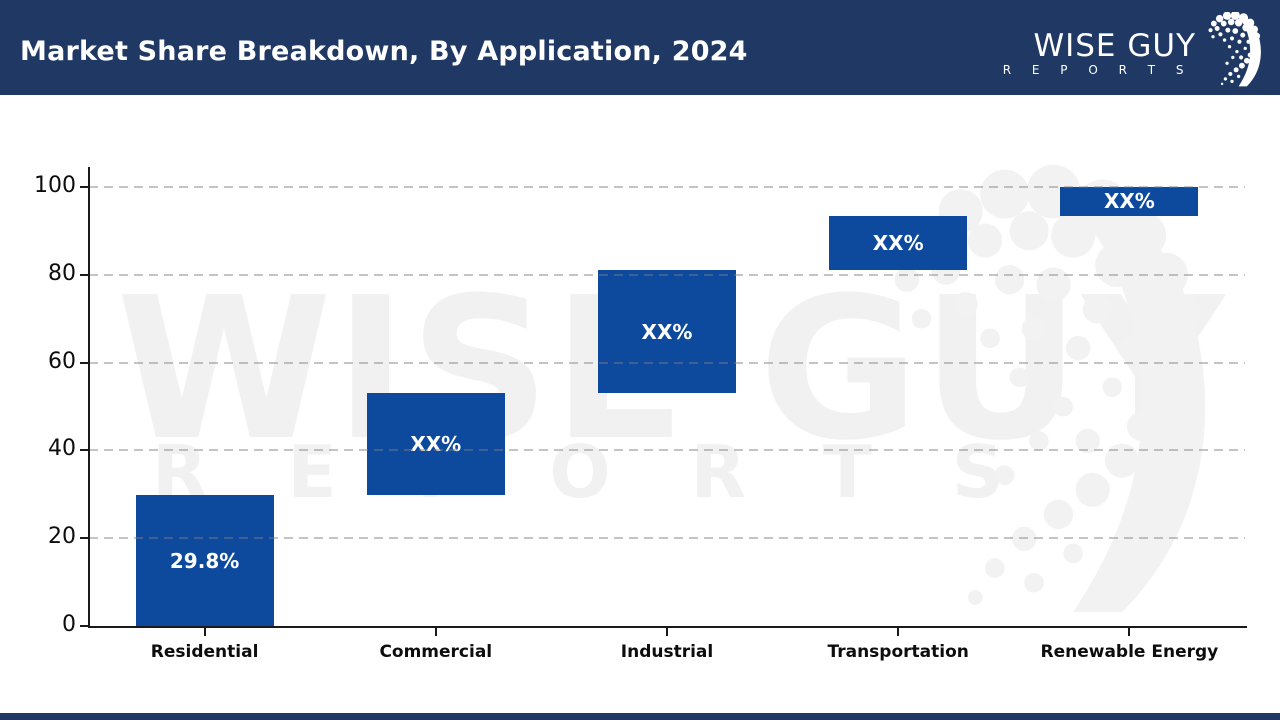  I want to click on x-tick-label: Industrial, so click(667, 652).